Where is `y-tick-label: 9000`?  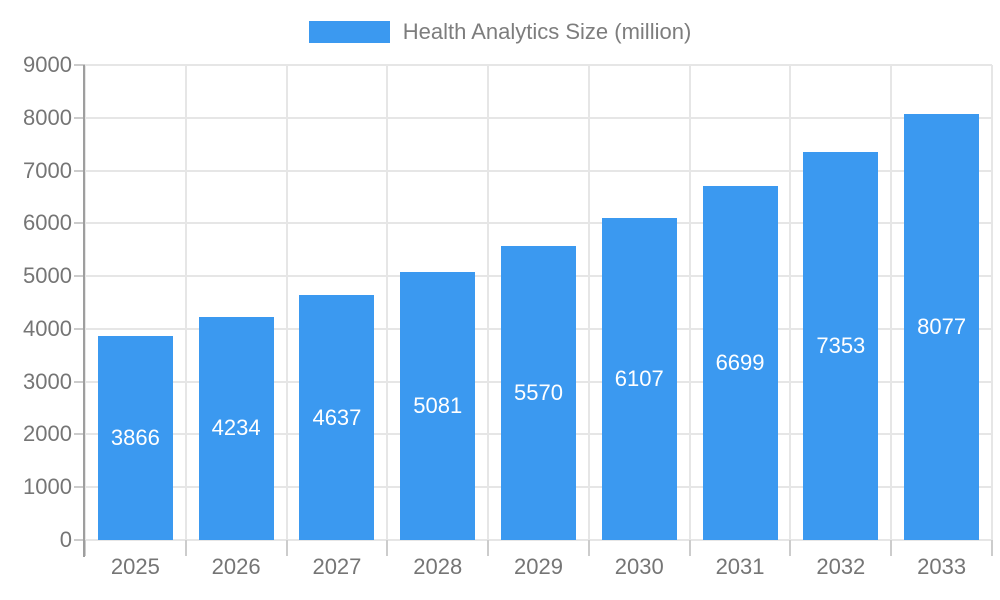
y-tick-label: 9000 is located at coordinates (47, 64).